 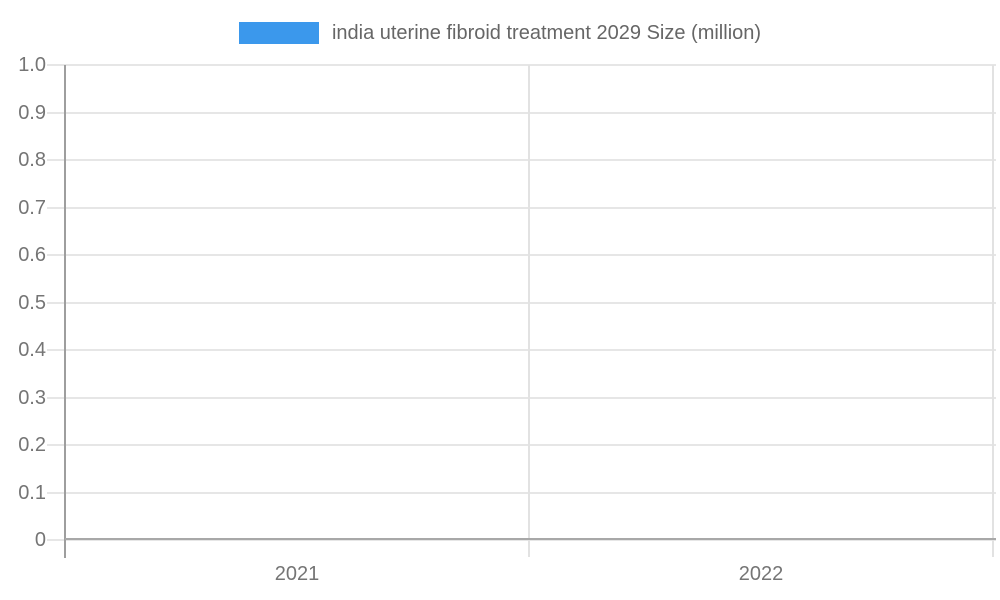 I want to click on y-tick-label: 0.9, so click(x=32, y=112).